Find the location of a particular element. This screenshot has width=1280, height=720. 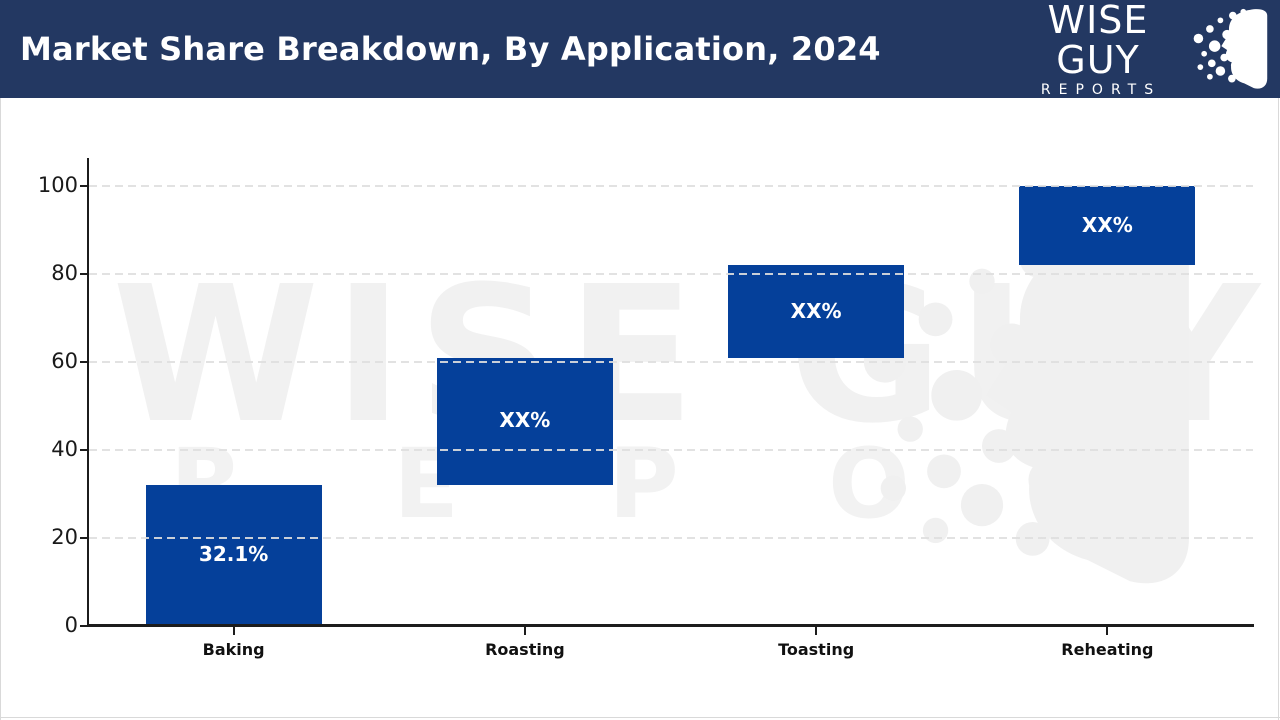

x-tick-label-reheating: Reheating is located at coordinates (1107, 649).